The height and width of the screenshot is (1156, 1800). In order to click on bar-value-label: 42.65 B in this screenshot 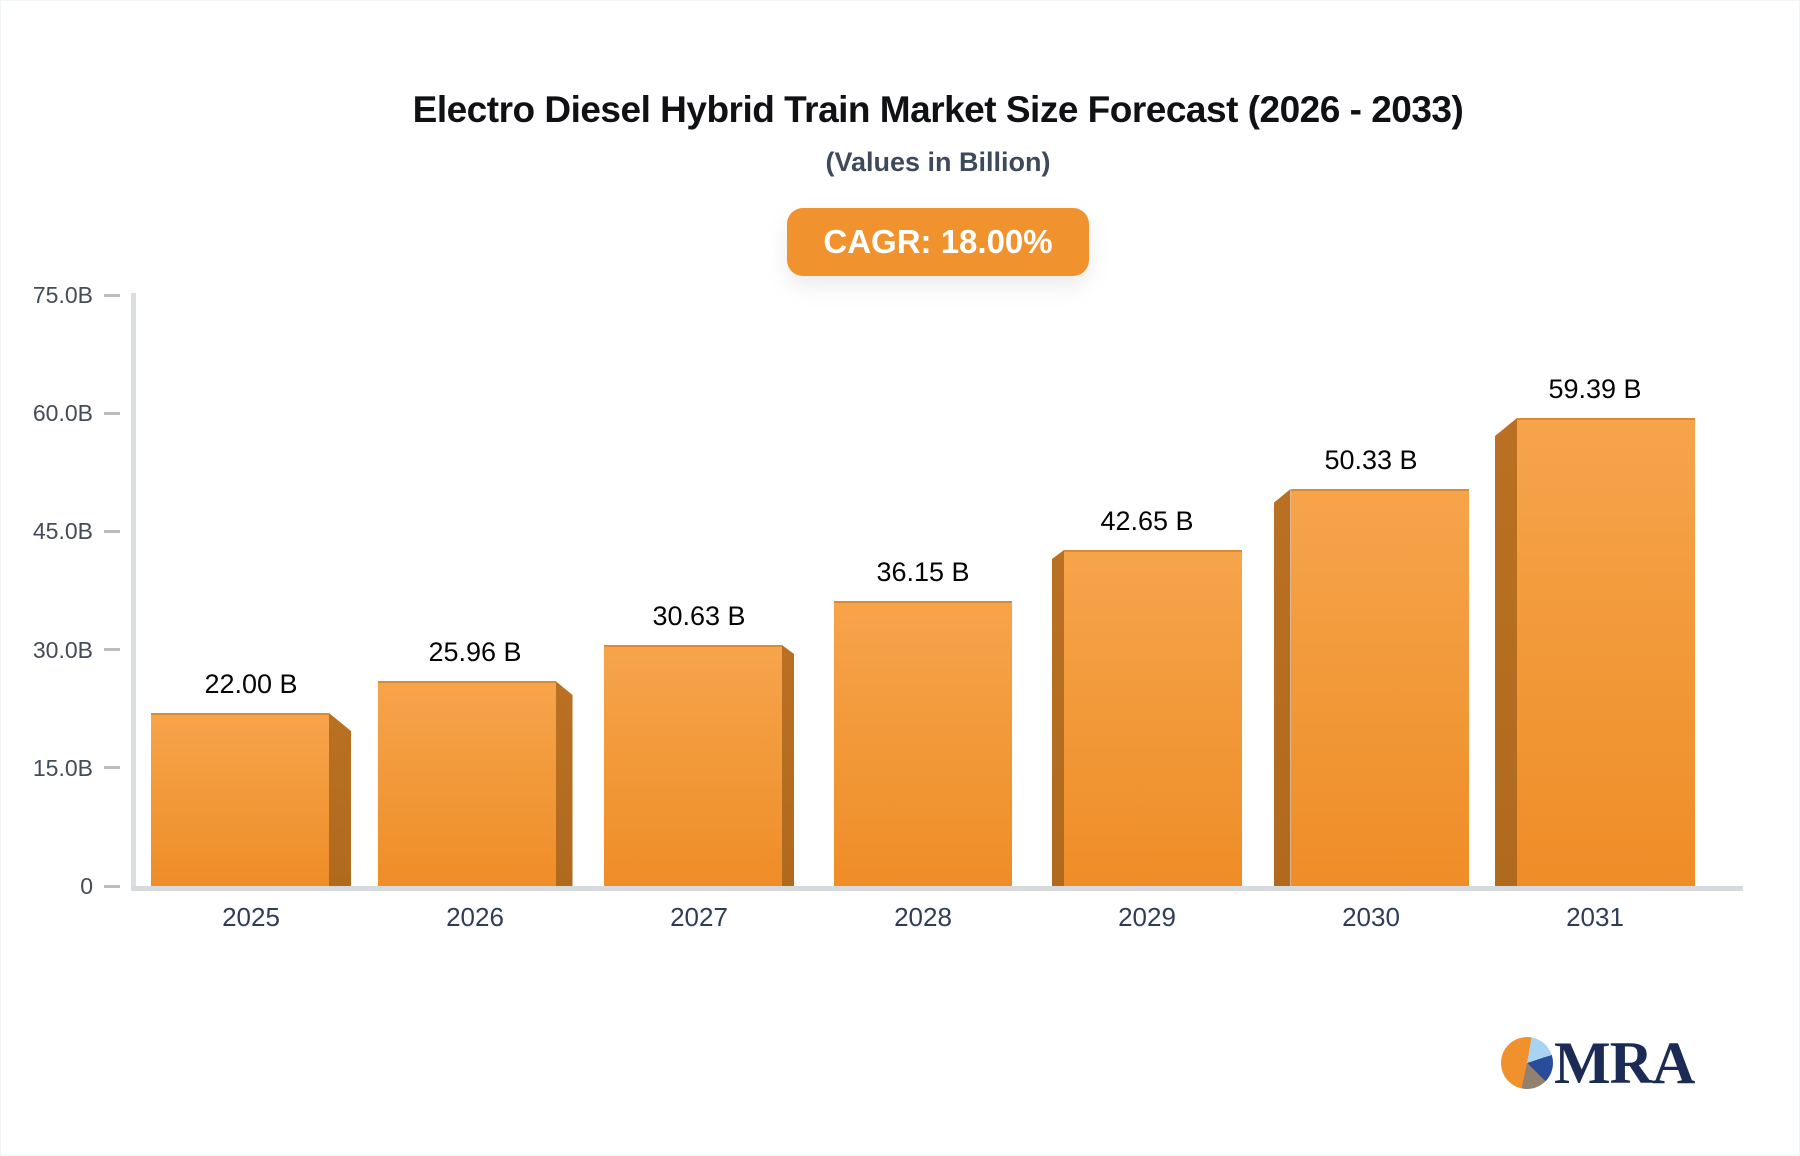, I will do `click(1147, 521)`.